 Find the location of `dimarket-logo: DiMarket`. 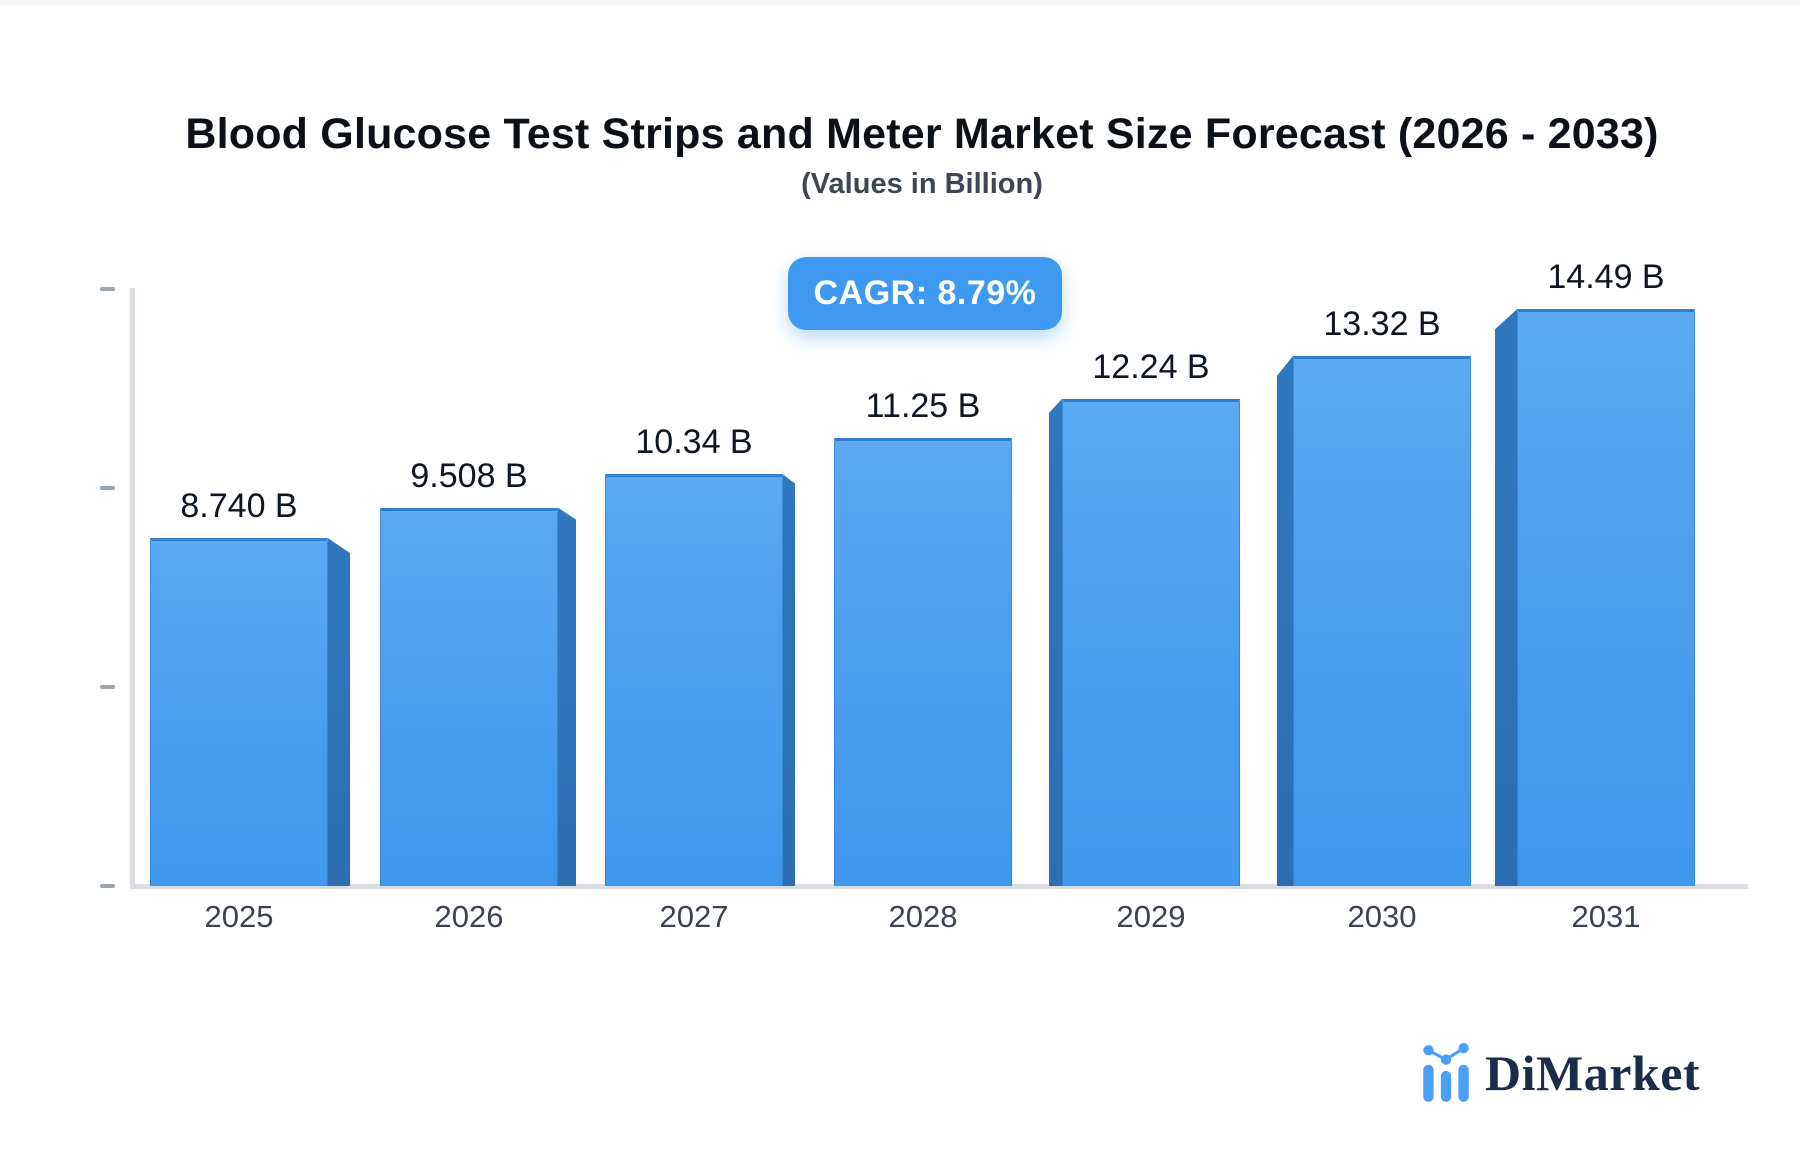

dimarket-logo: DiMarket is located at coordinates (1560, 1073).